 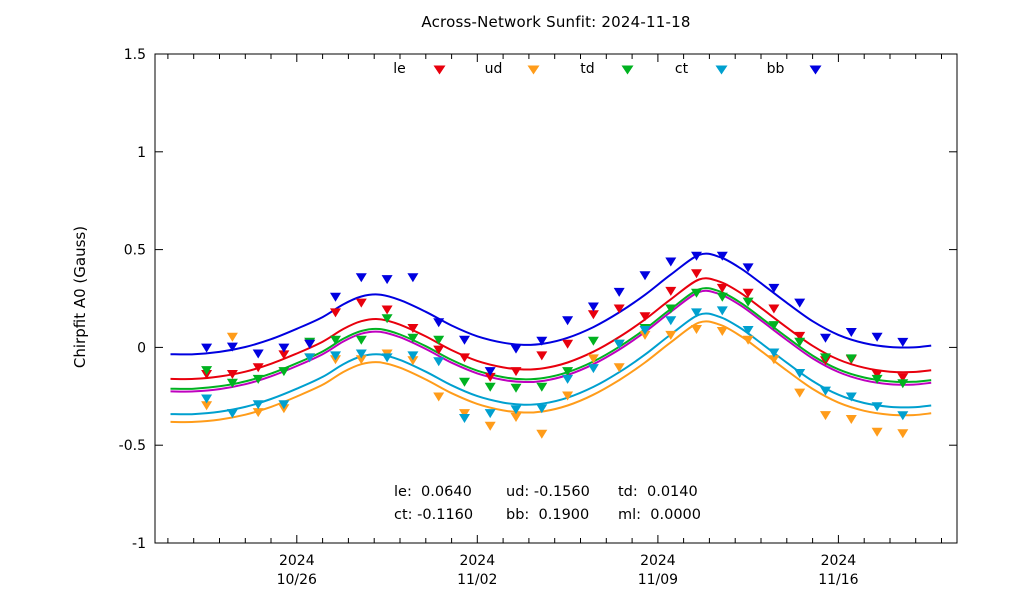 I want to click on curve-ml, so click(x=551, y=341).